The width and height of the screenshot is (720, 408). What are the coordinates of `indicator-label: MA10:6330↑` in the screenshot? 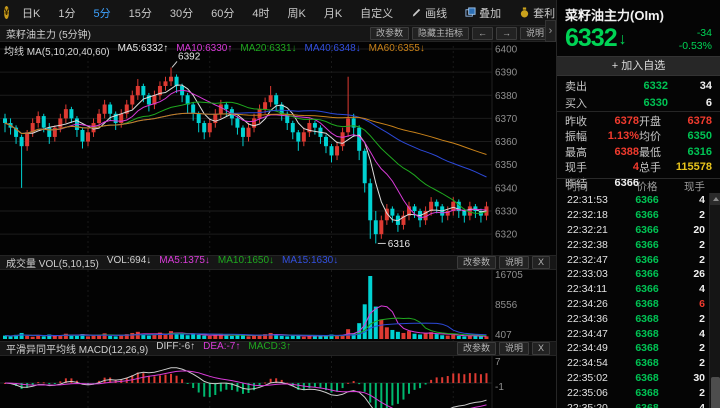 It's located at (204, 48).